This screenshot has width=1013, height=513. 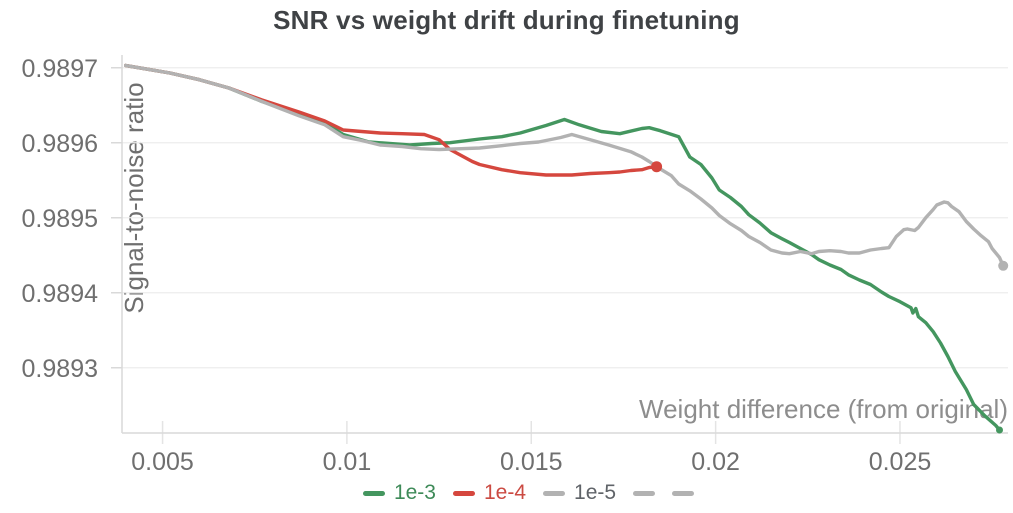 I want to click on legend-label: 1e-5, so click(x=595, y=492).